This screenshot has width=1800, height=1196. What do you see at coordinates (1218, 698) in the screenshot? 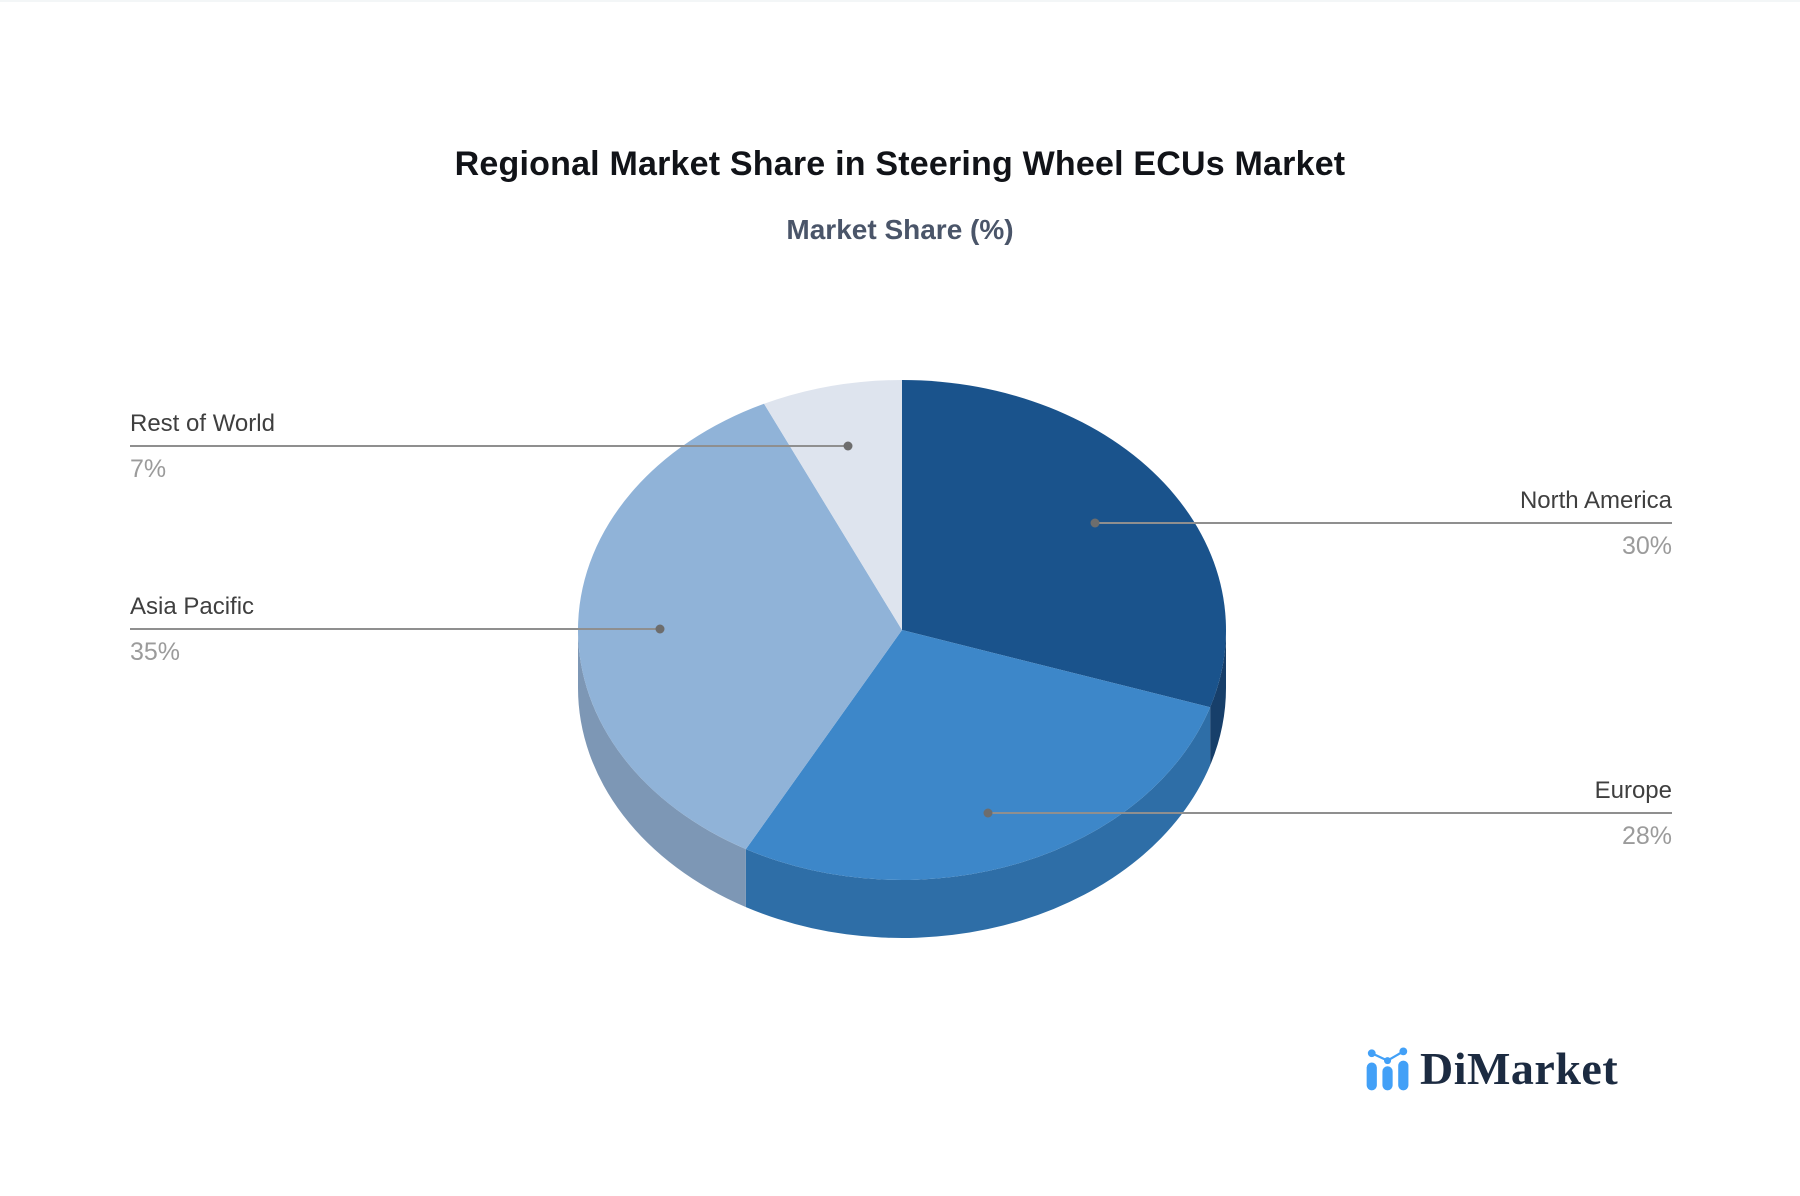
I see `pie-slice-side-north-america` at bounding box center [1218, 698].